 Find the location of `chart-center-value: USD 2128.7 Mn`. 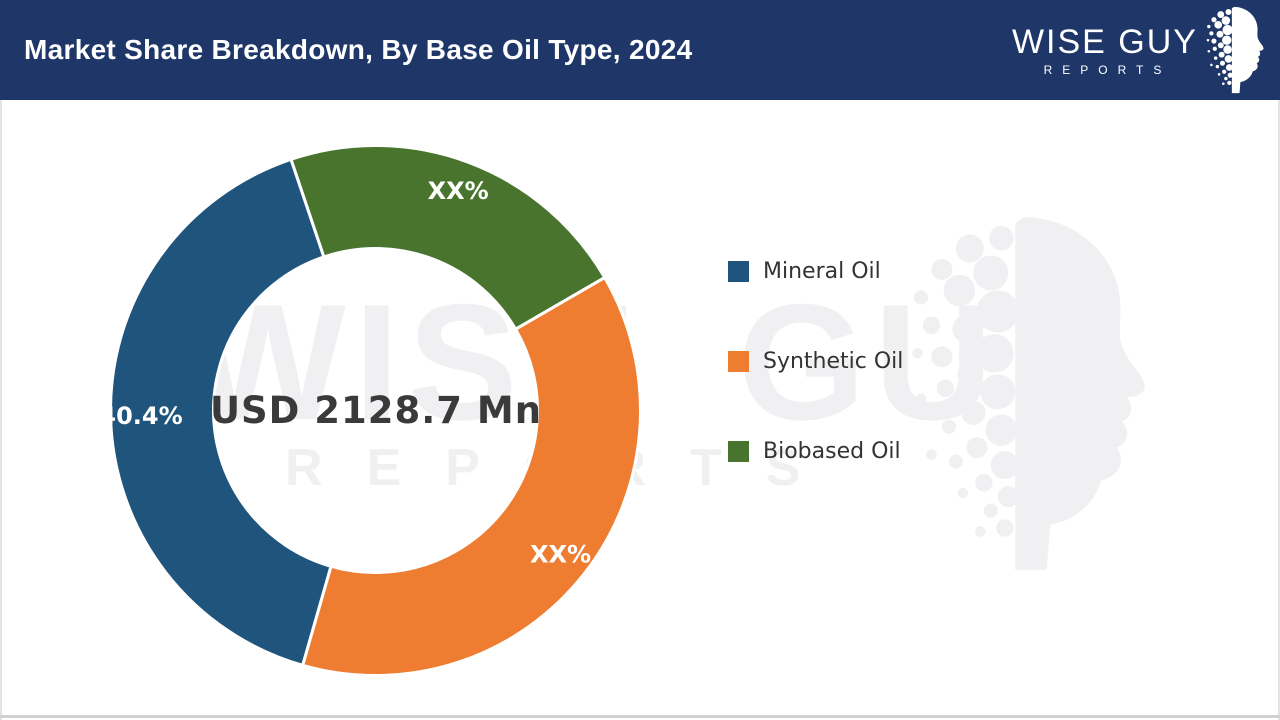

chart-center-value: USD 2128.7 Mn is located at coordinates (376, 410).